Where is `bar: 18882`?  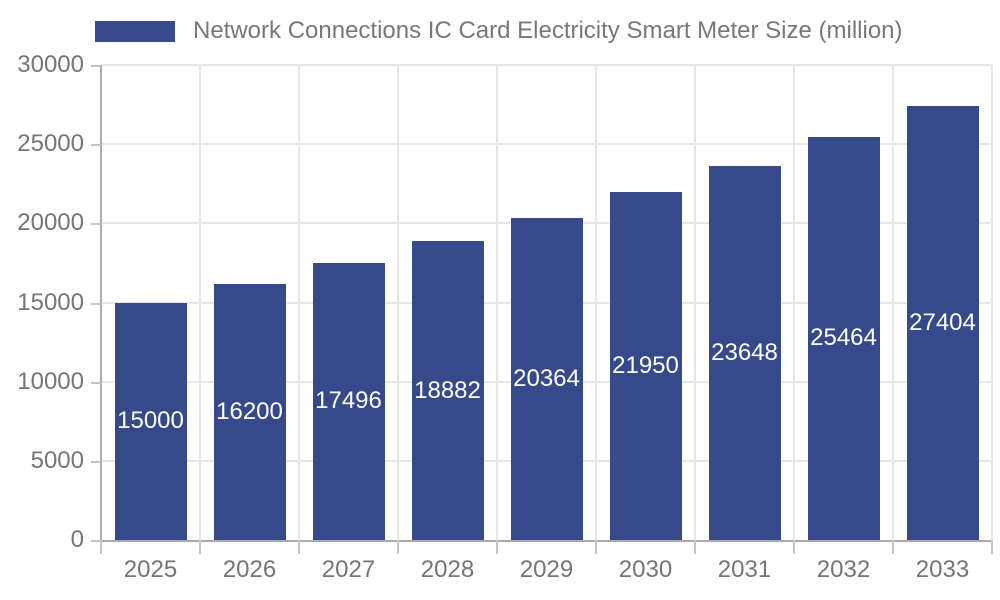 bar: 18882 is located at coordinates (447, 390).